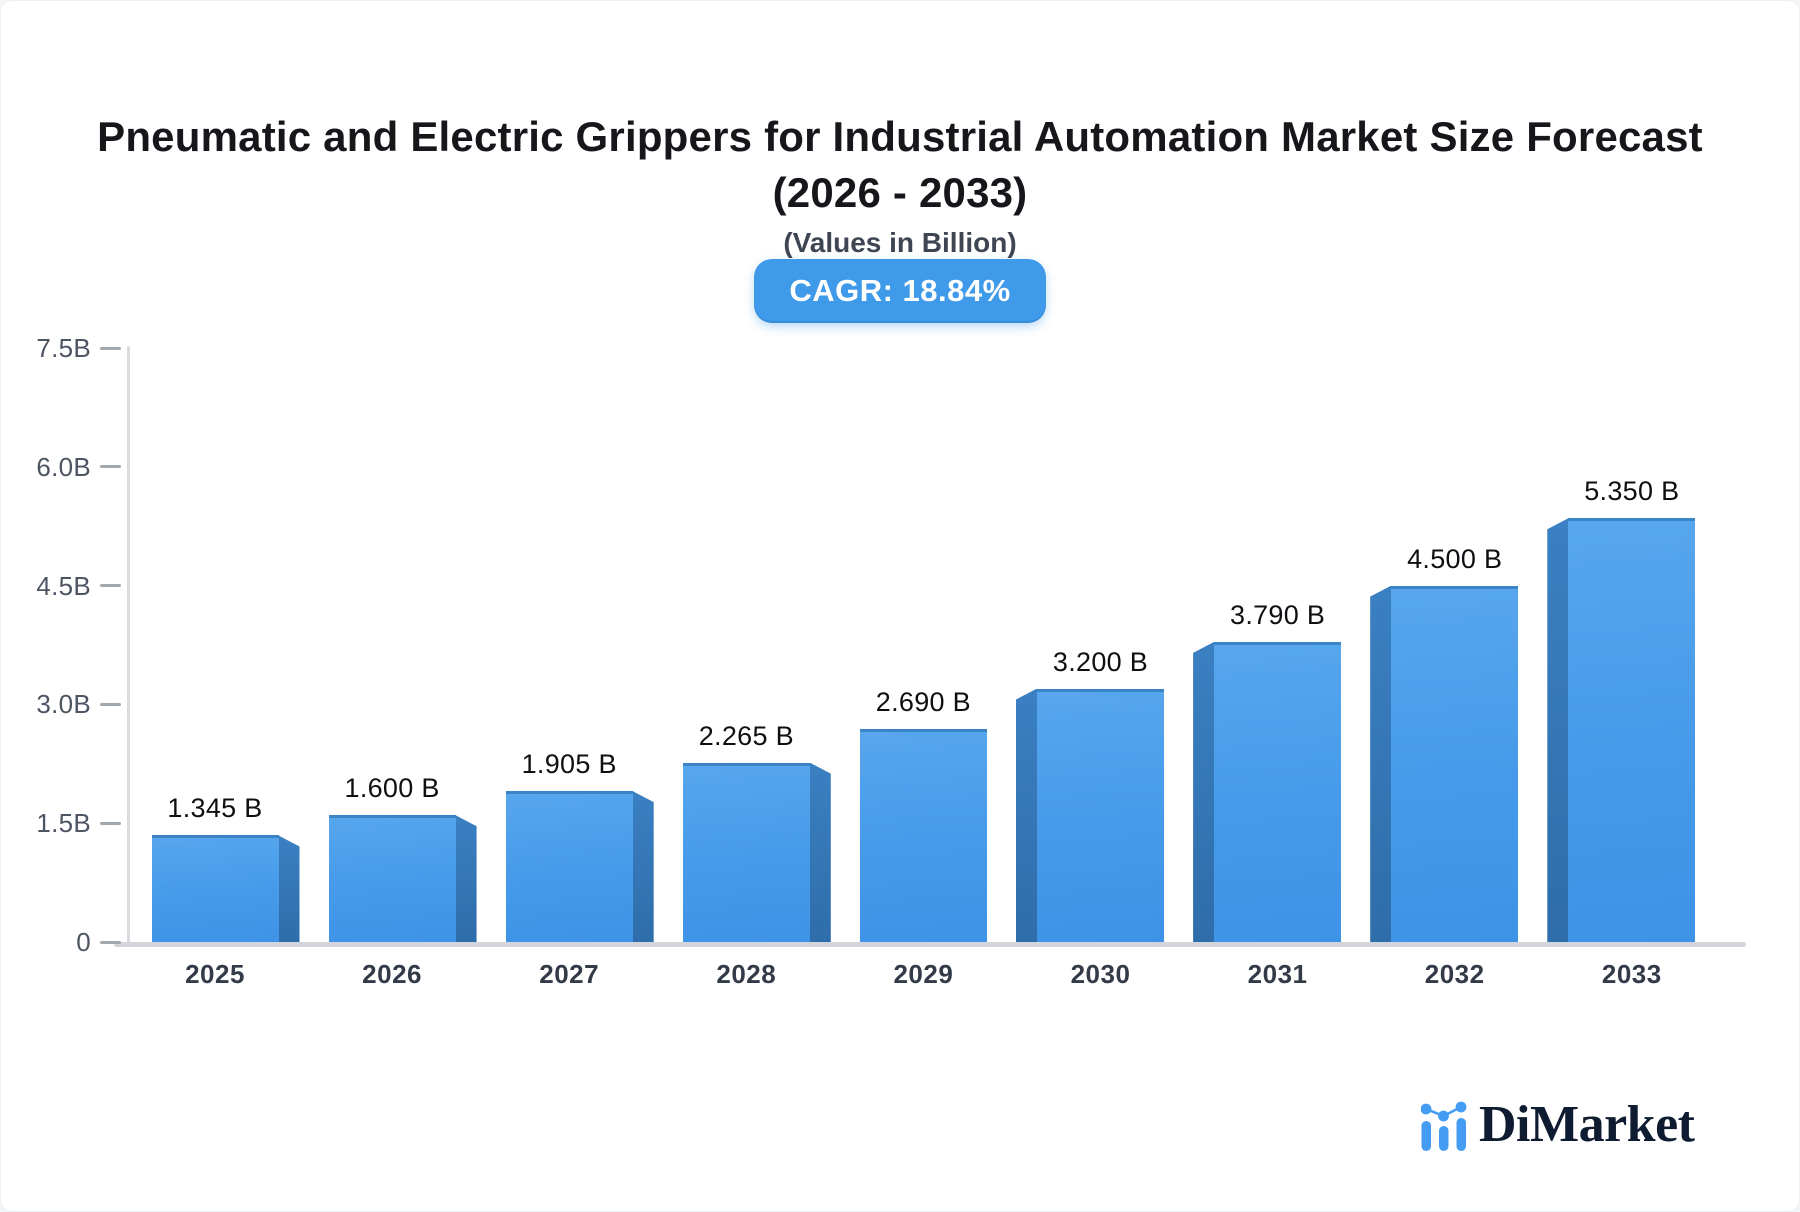  I want to click on bar-2028, so click(746, 852).